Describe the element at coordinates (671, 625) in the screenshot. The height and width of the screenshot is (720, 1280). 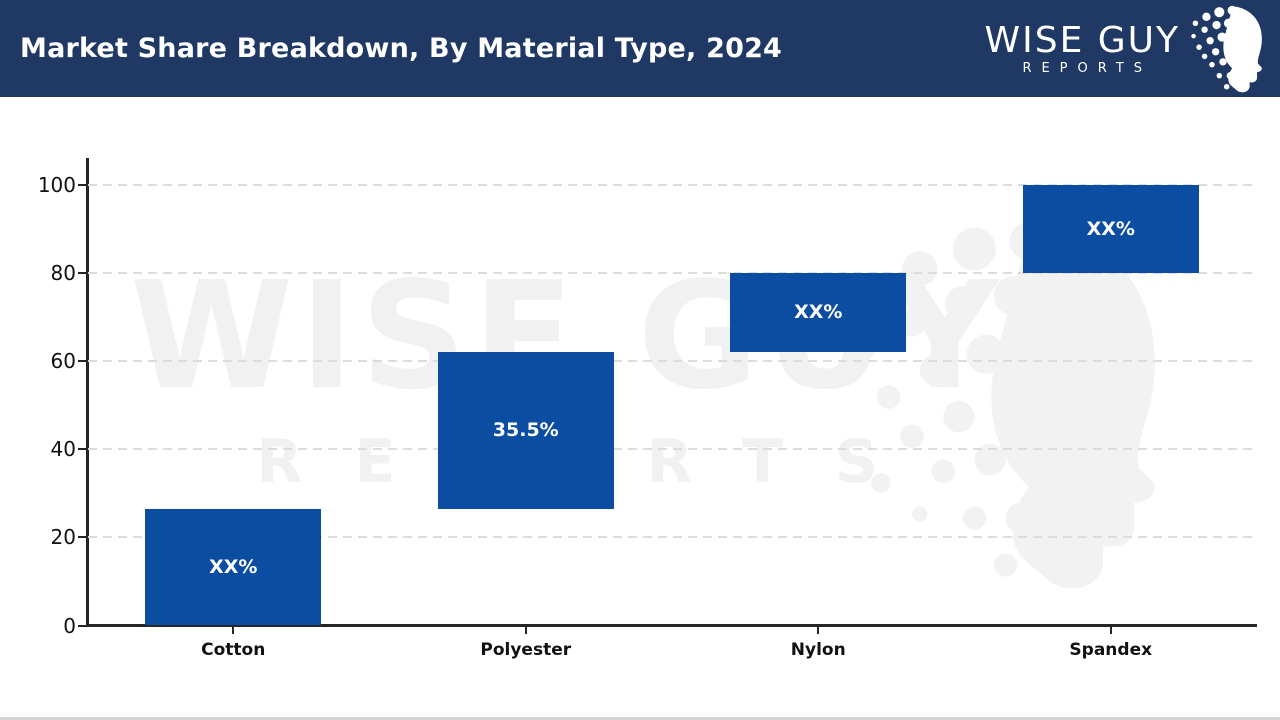
I see `x-axis-line` at that location.